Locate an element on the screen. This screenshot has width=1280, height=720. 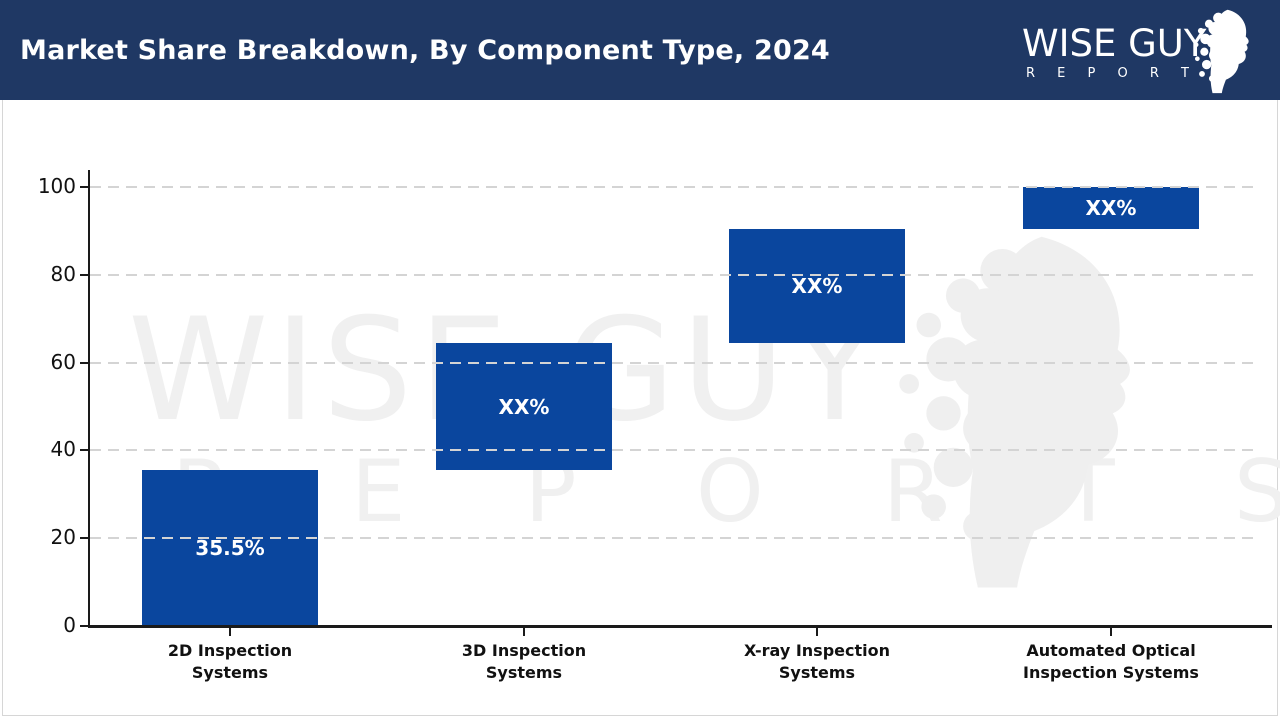
bar: 35.5% is located at coordinates (230, 548).